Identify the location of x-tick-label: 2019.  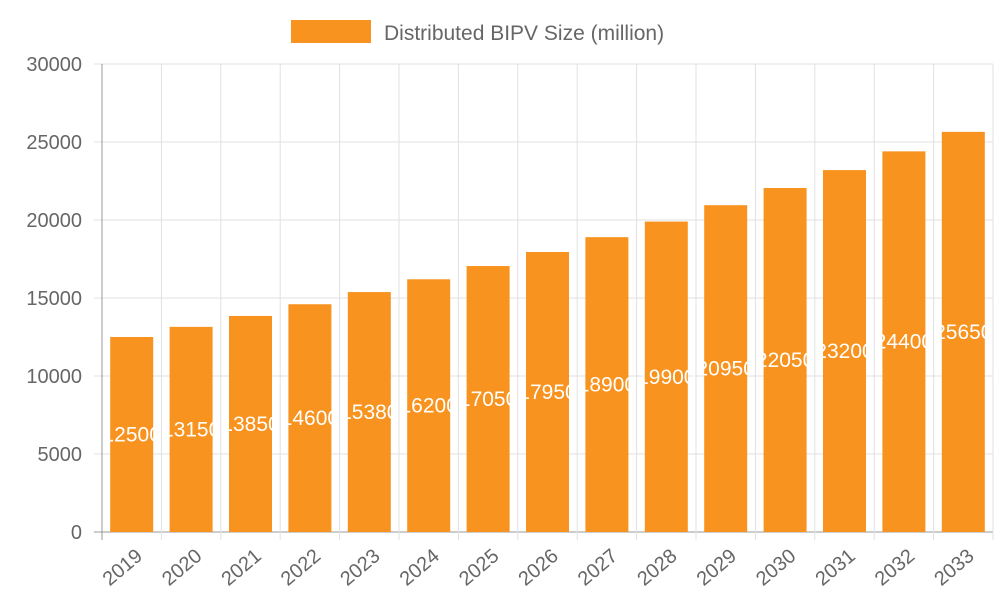
(123, 567).